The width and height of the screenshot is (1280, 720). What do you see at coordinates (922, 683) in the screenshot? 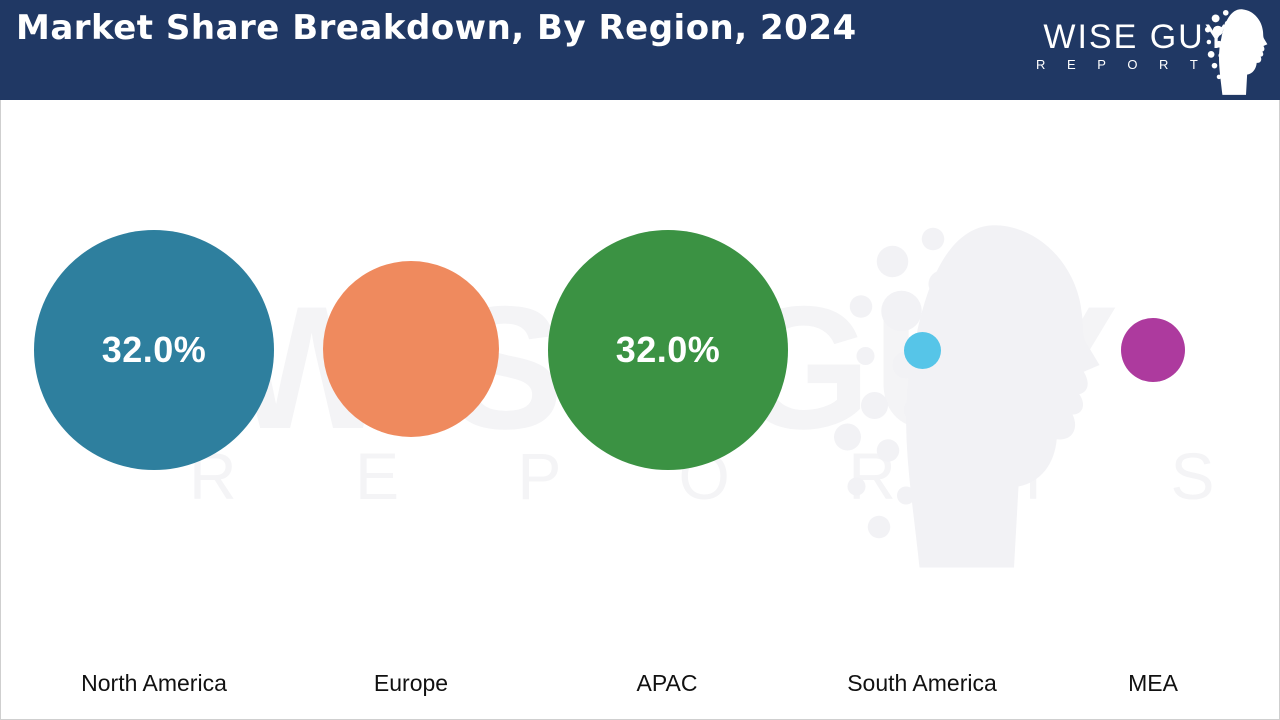
I see `category-label-south-america: South America` at bounding box center [922, 683].